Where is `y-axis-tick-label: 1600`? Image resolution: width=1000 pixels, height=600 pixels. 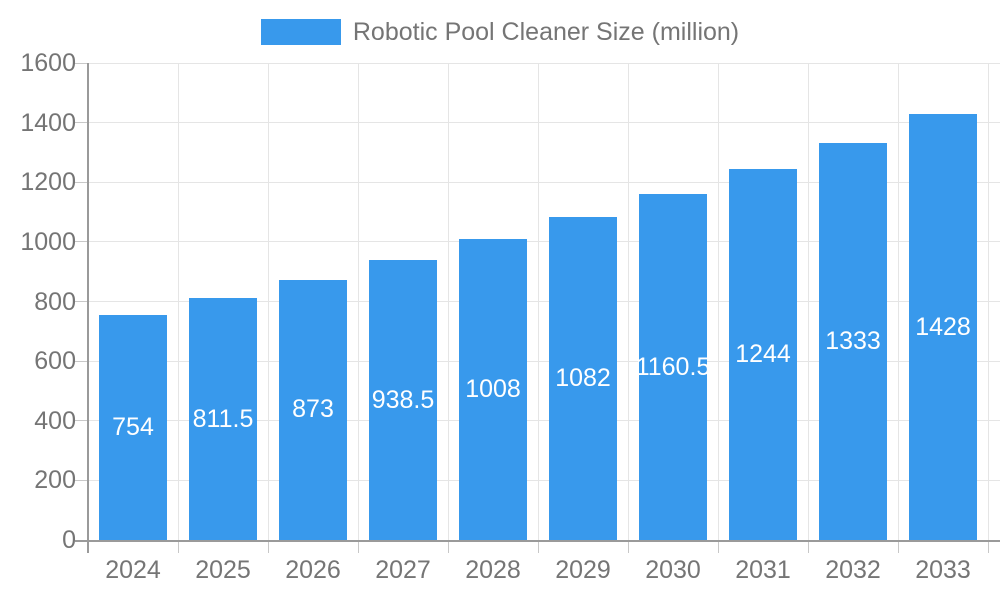
y-axis-tick-label: 1600 is located at coordinates (48, 63).